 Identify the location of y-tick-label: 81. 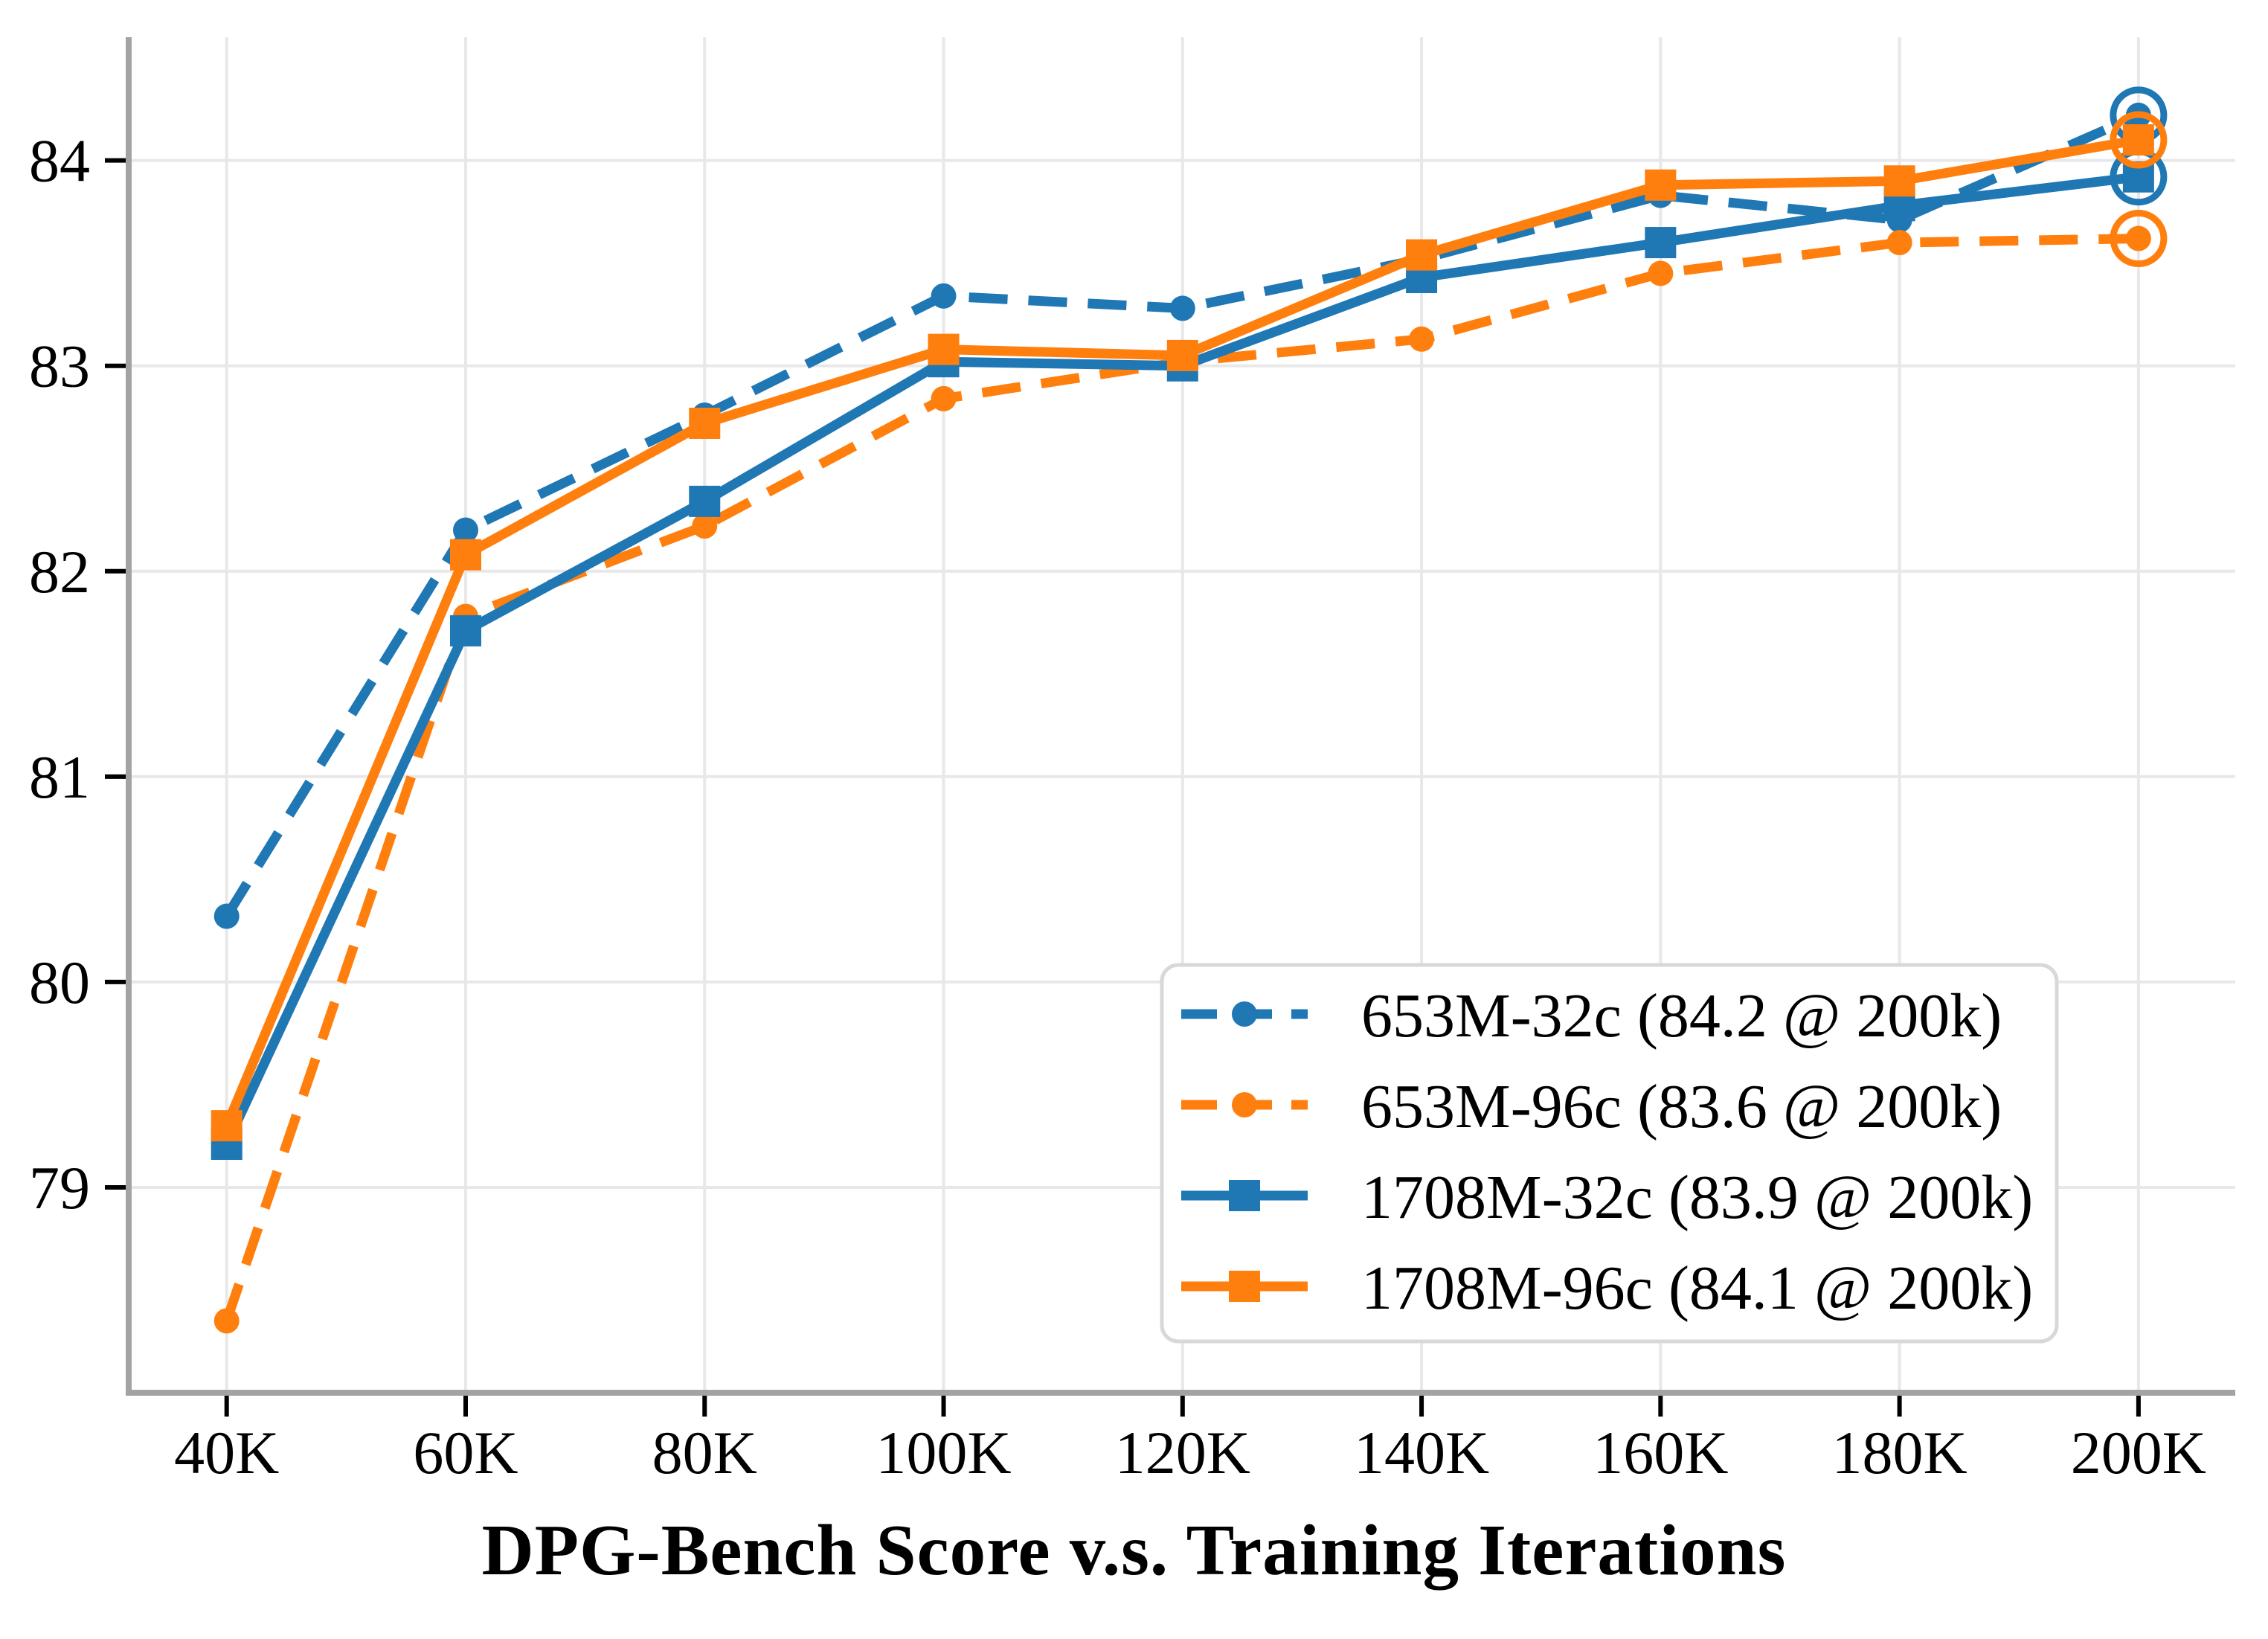
(59, 777).